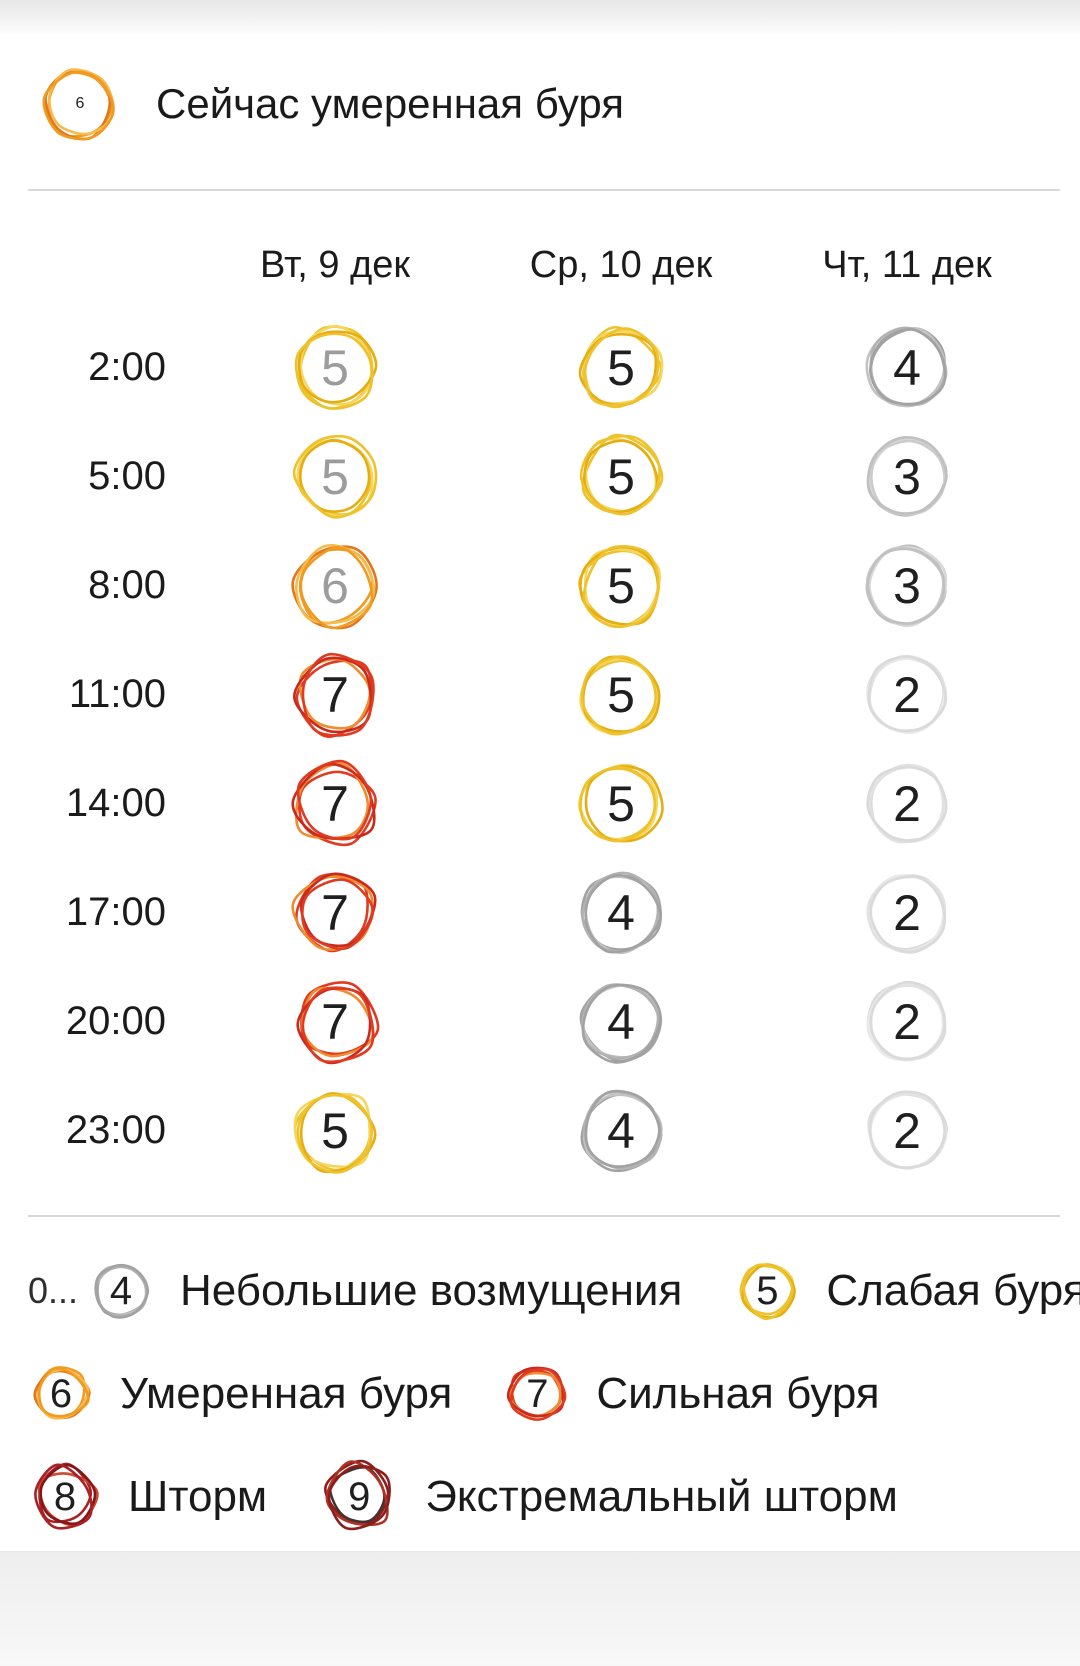  What do you see at coordinates (127, 367) in the screenshot?
I see `time-label: 2:00` at bounding box center [127, 367].